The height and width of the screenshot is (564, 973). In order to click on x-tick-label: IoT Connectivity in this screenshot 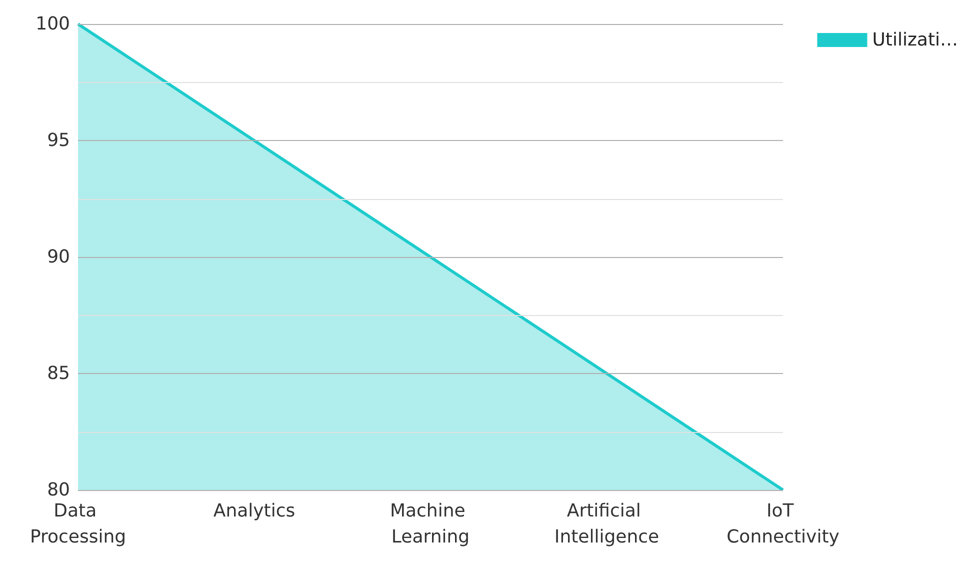, I will do `click(783, 524)`.